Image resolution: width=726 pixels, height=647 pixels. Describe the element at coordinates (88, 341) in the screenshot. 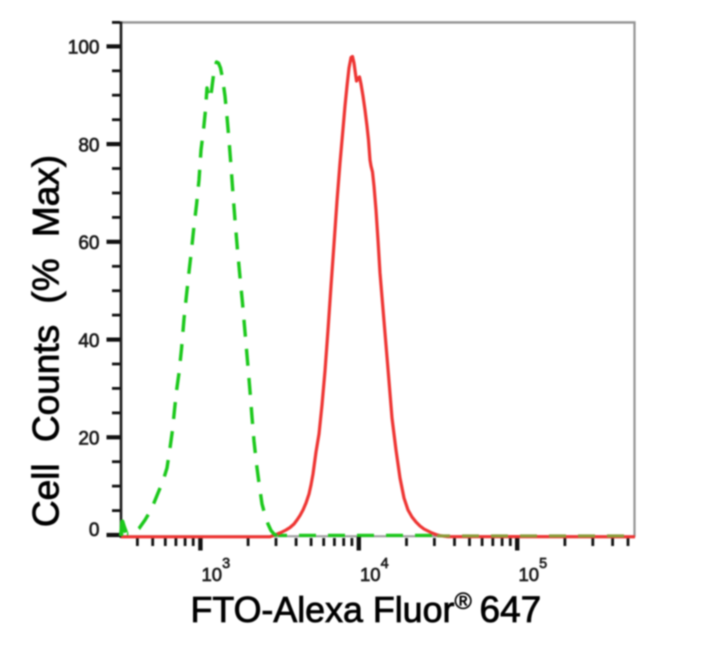

I see `svg-text: 40` at that location.